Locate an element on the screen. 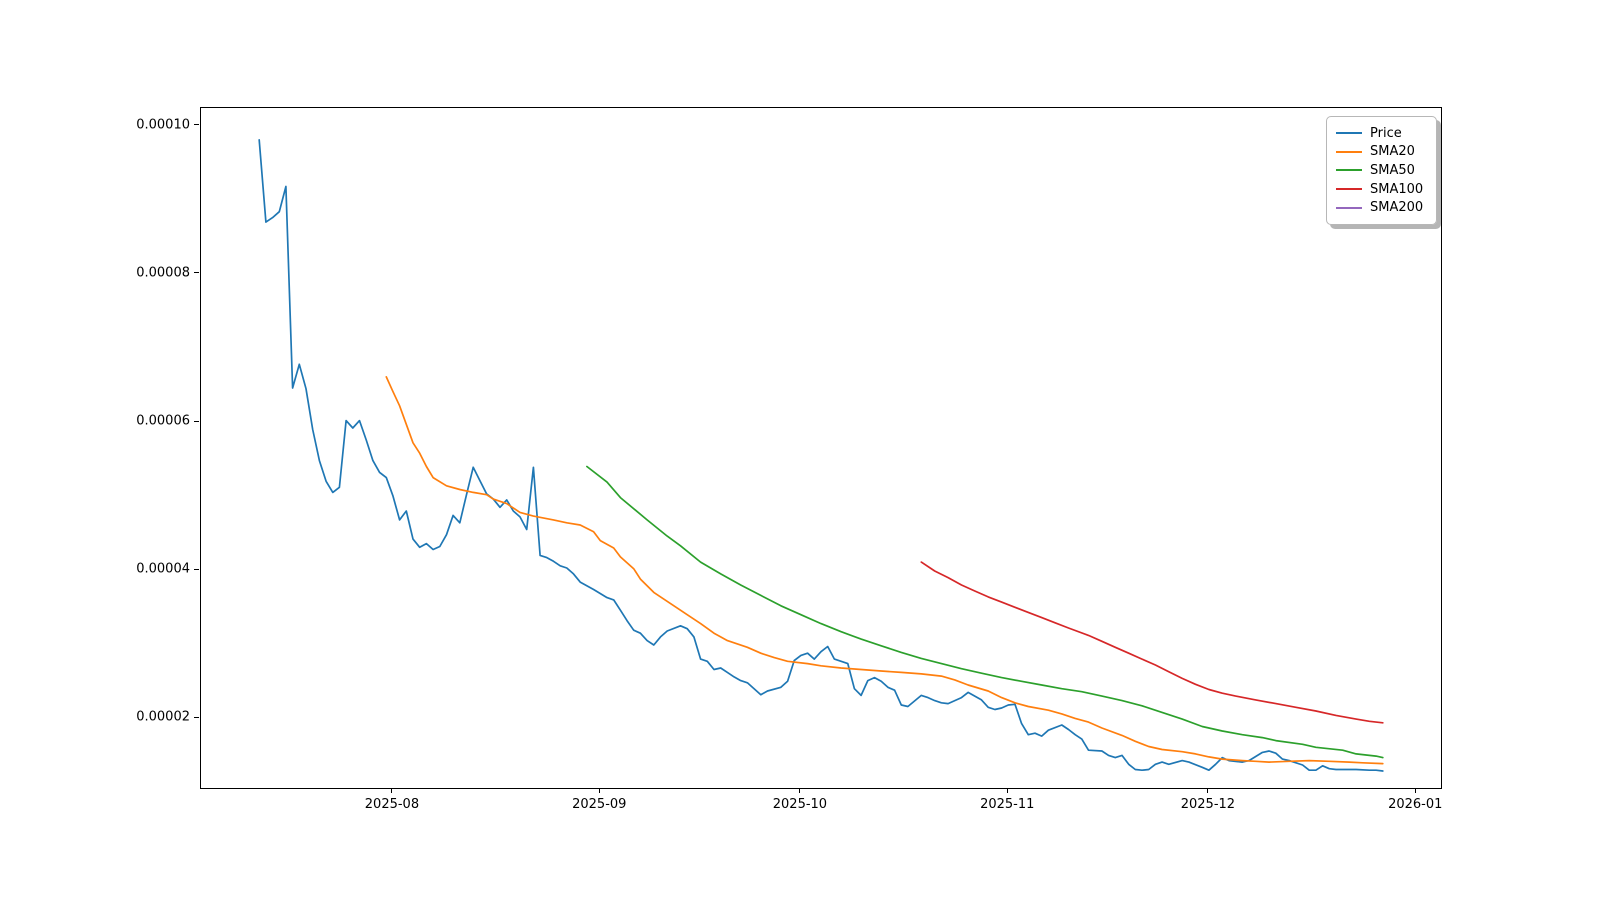 The height and width of the screenshot is (900, 1600). legend-item-sma50: SMA50 is located at coordinates (1382, 170).